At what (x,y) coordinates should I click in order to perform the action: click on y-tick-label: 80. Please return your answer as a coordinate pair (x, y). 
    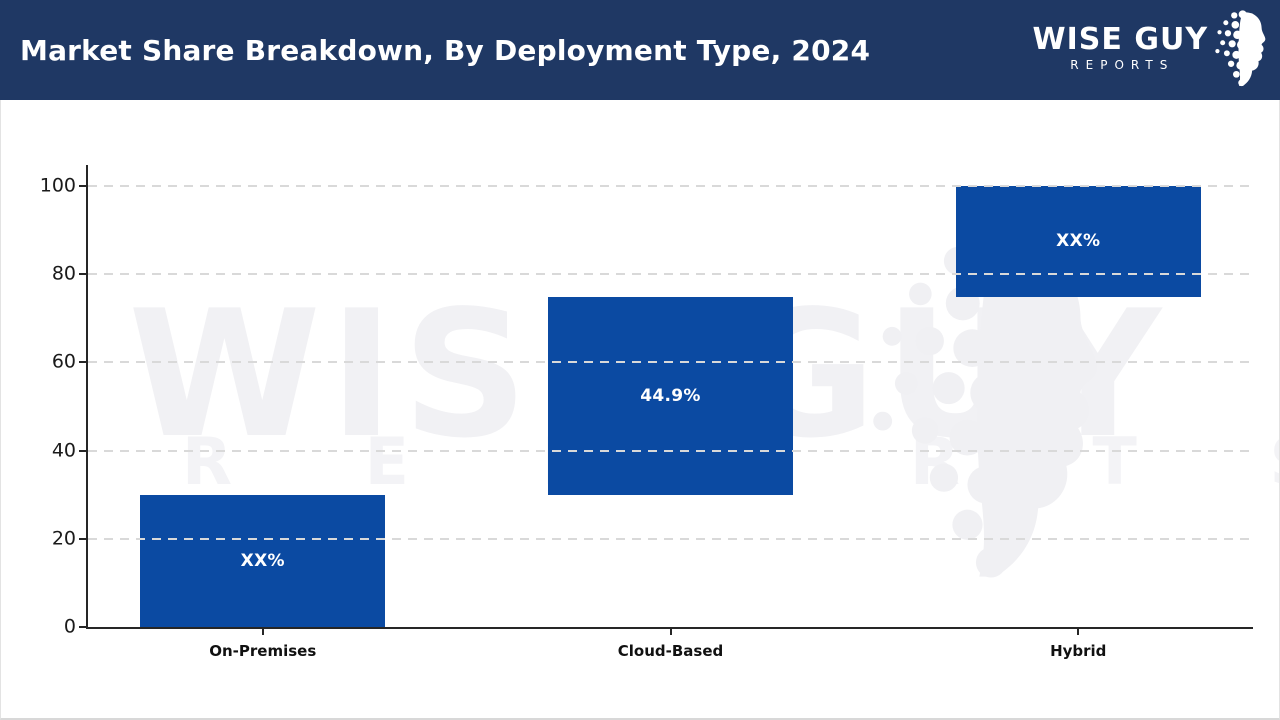
    Looking at the image, I should click on (63, 273).